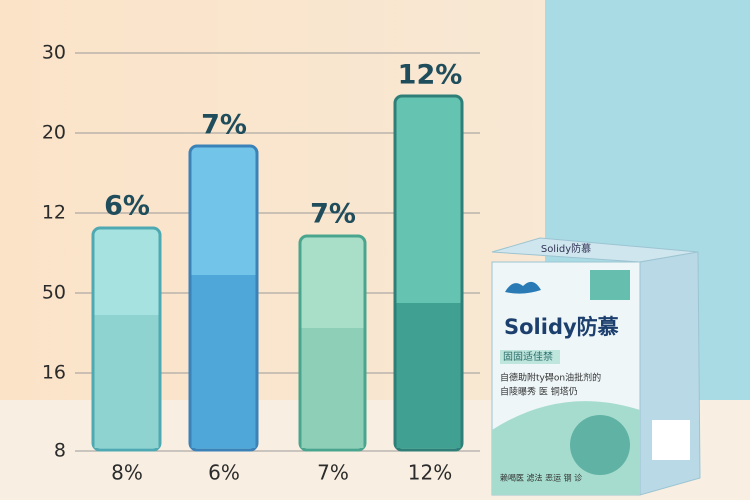 The width and height of the screenshot is (750, 504). I want to click on category-label: 7%, so click(333, 473).